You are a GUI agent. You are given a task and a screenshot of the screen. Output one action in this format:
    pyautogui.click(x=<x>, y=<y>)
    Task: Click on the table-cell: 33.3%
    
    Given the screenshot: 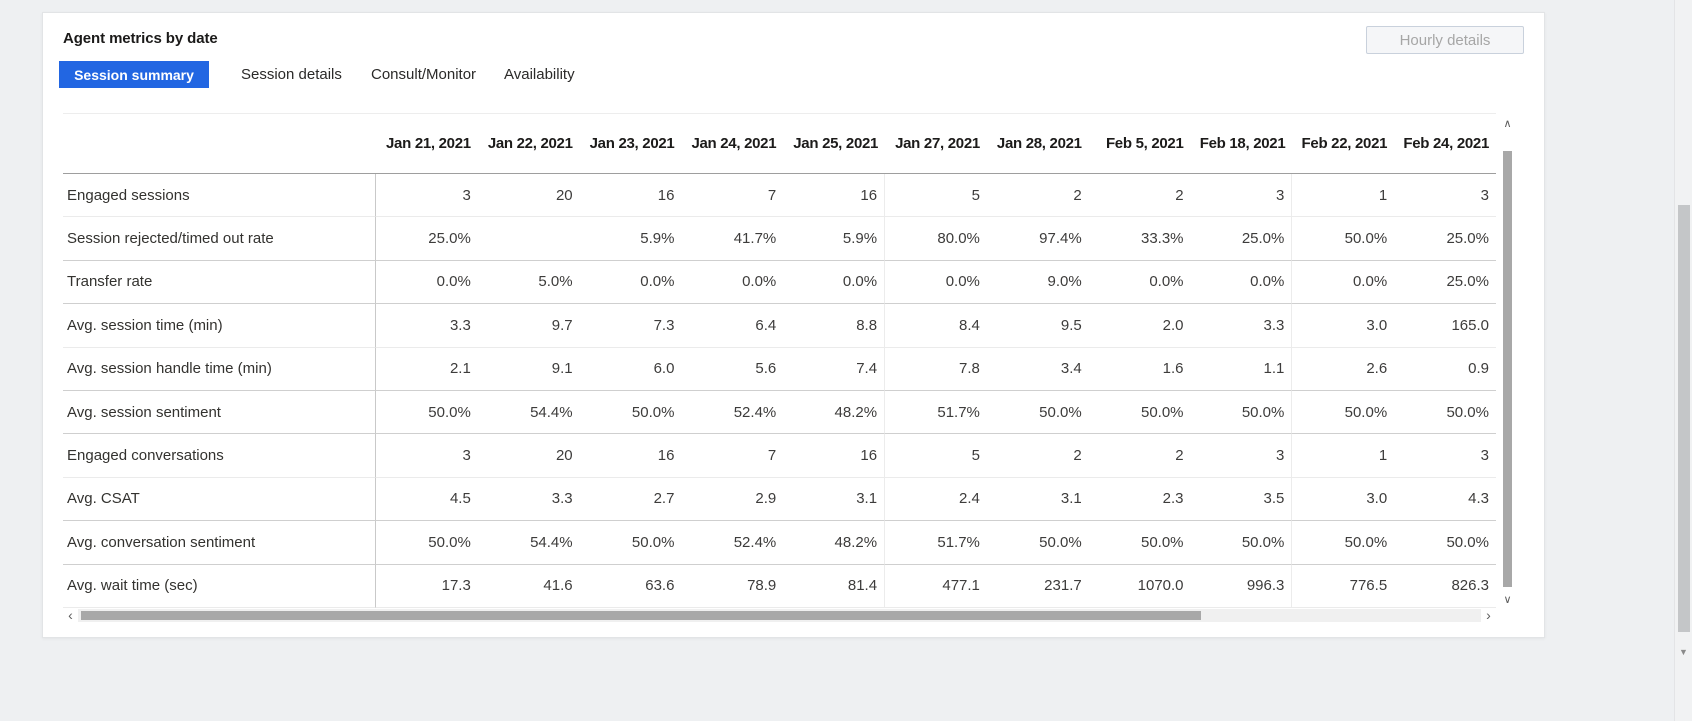 What is the action you would take?
    pyautogui.click(x=1139, y=239)
    